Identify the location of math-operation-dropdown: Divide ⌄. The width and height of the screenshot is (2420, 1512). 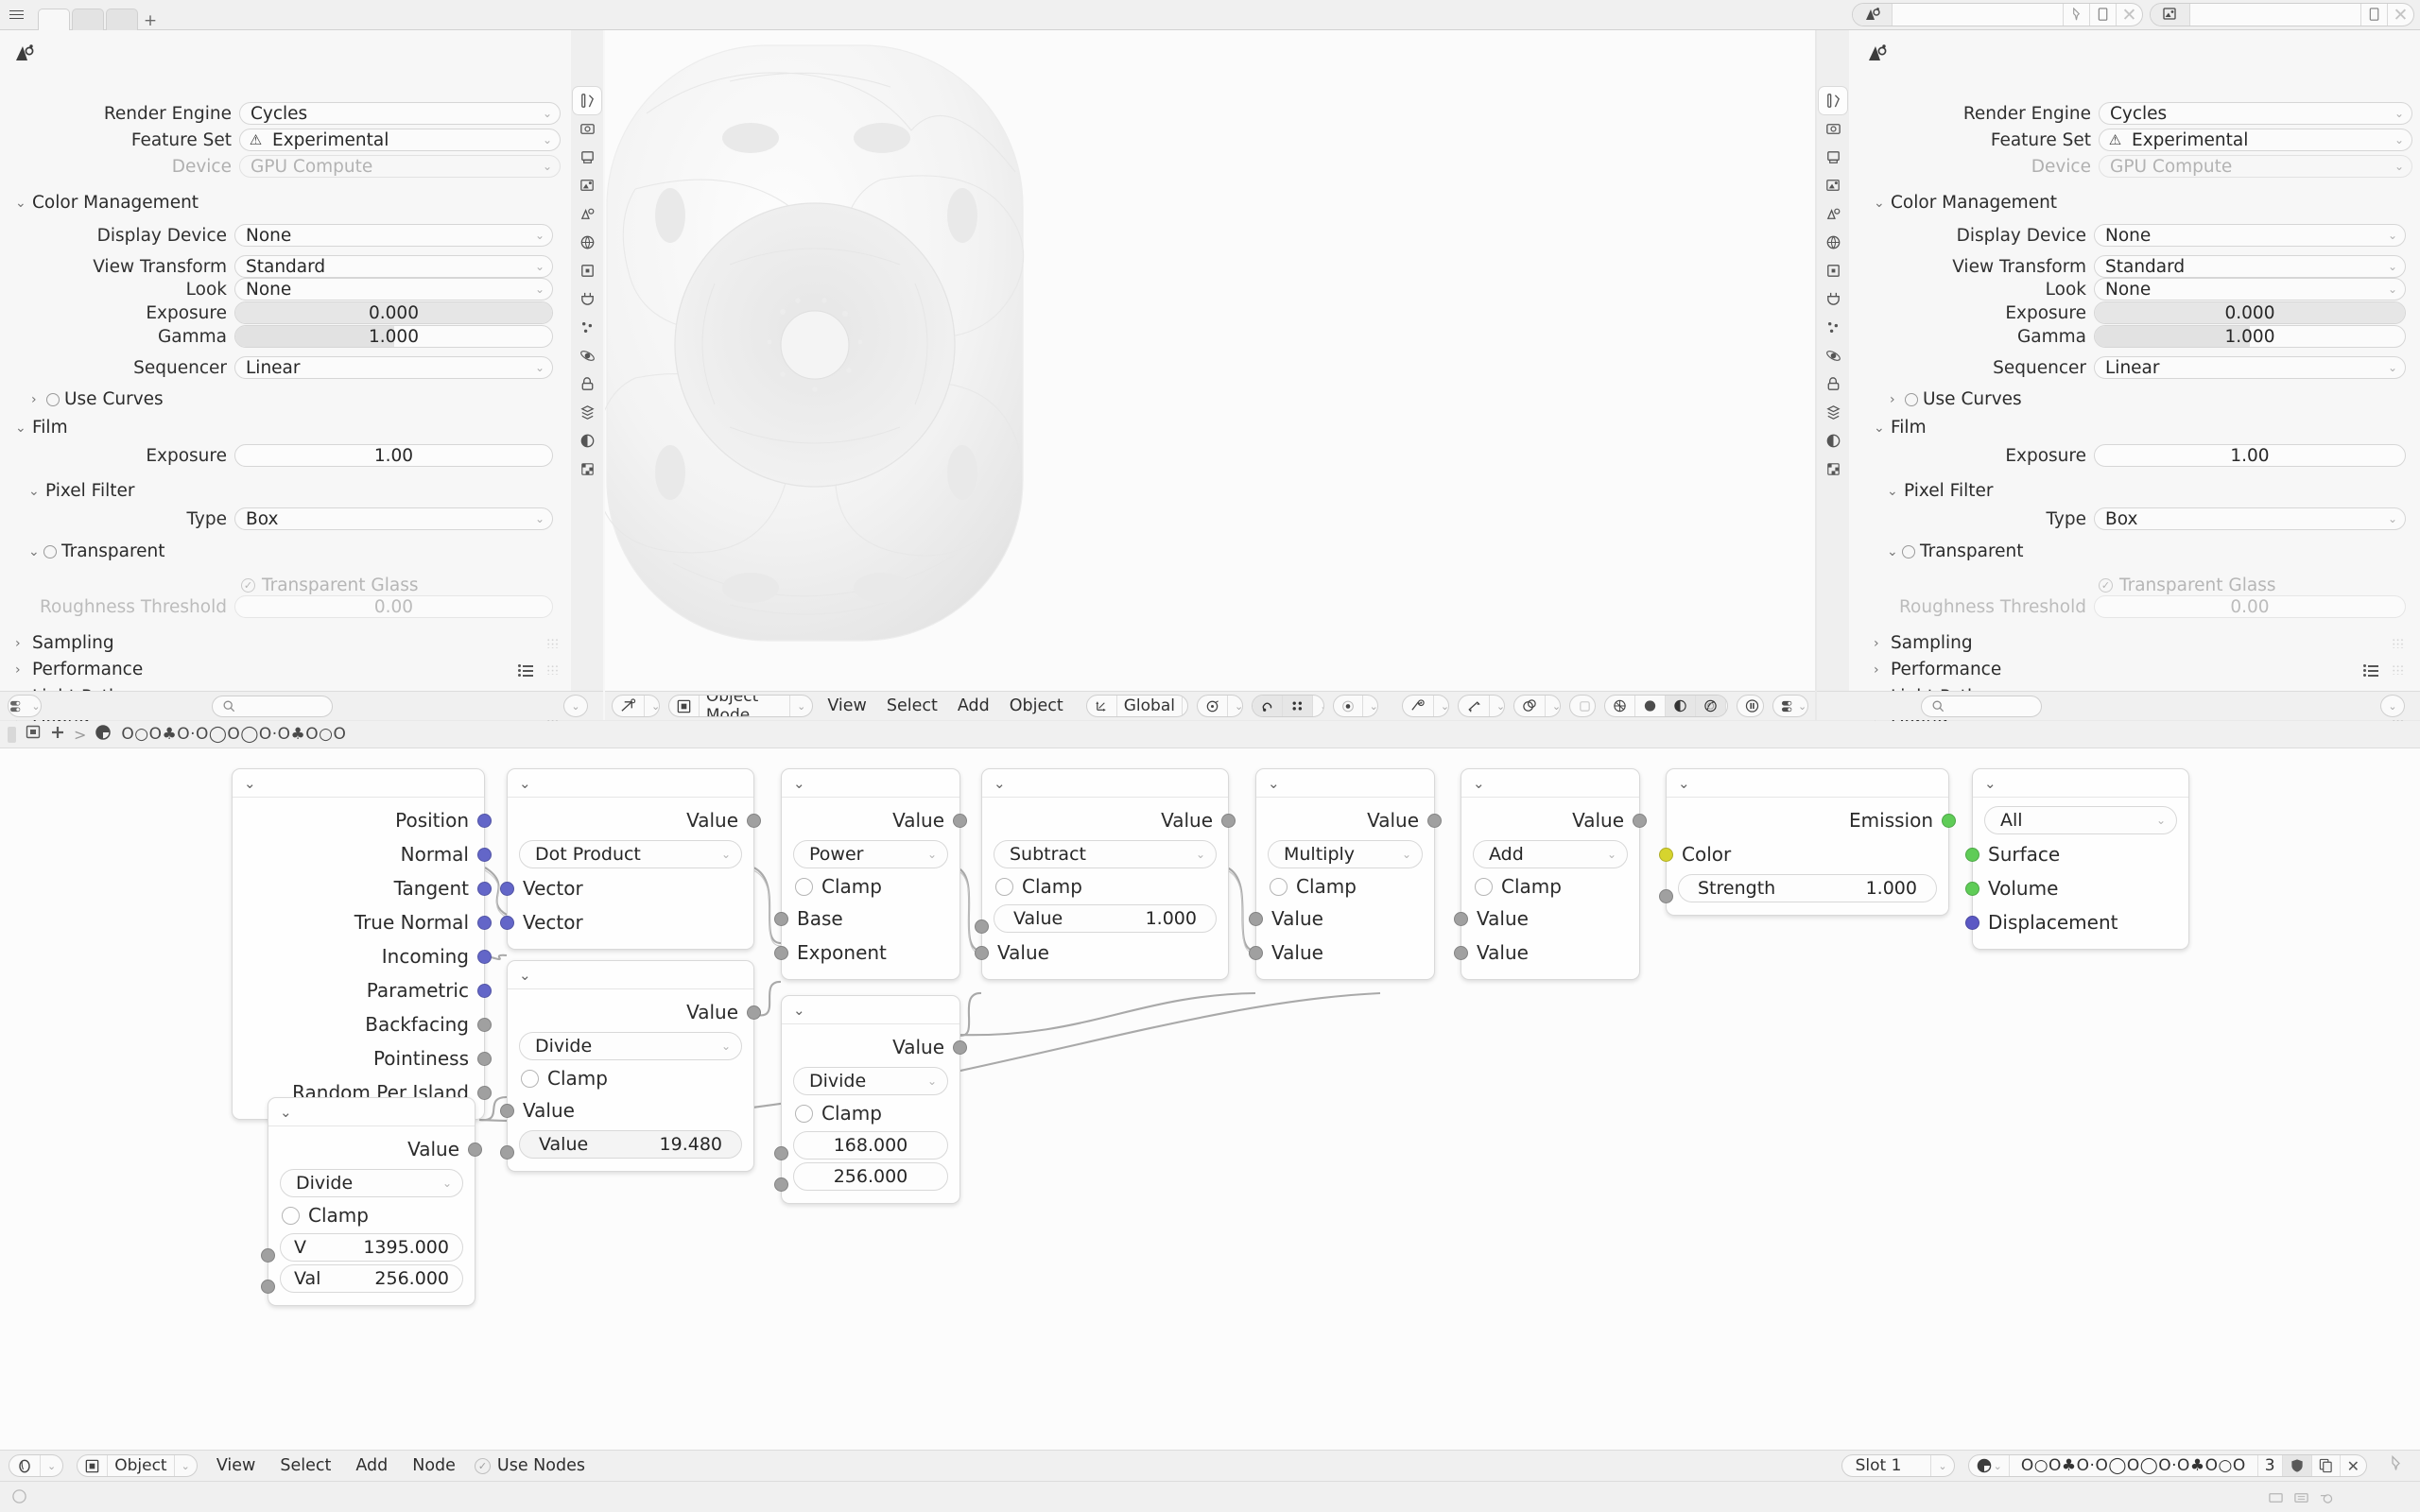
(371, 1183).